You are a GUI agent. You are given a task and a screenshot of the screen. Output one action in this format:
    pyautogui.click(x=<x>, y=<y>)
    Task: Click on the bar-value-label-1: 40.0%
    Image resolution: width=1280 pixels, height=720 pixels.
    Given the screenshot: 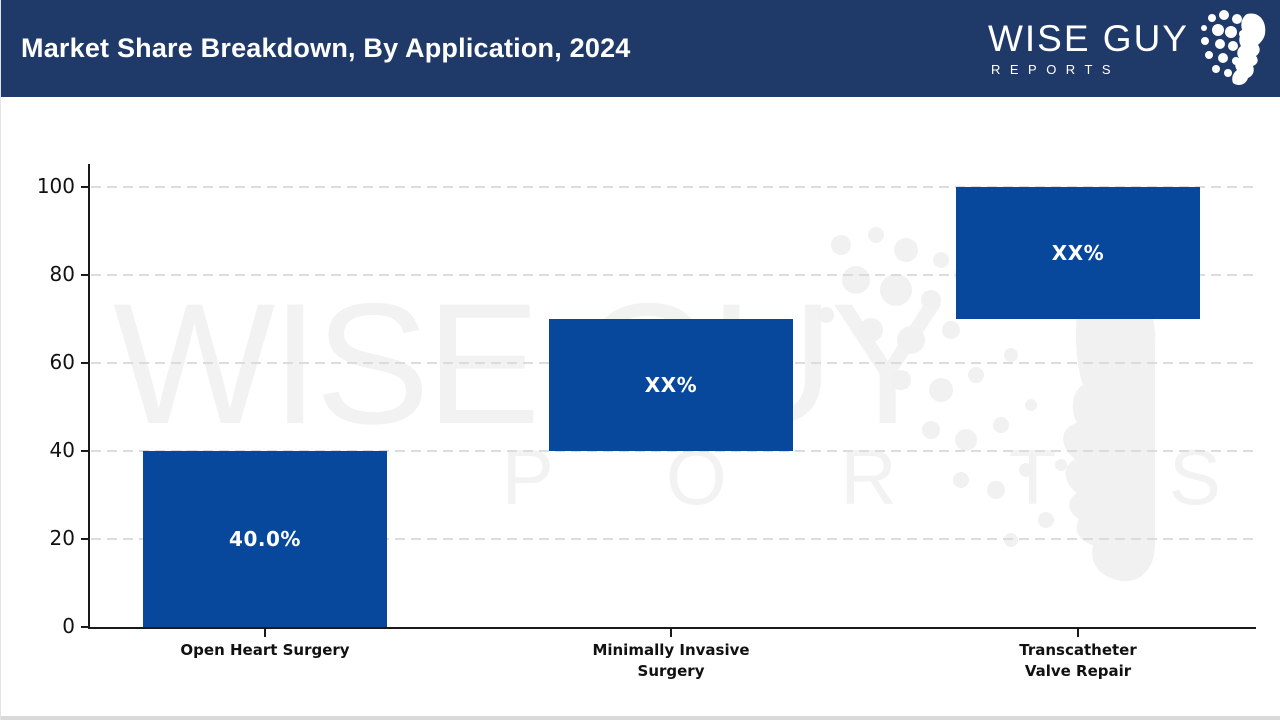 What is the action you would take?
    pyautogui.click(x=265, y=539)
    